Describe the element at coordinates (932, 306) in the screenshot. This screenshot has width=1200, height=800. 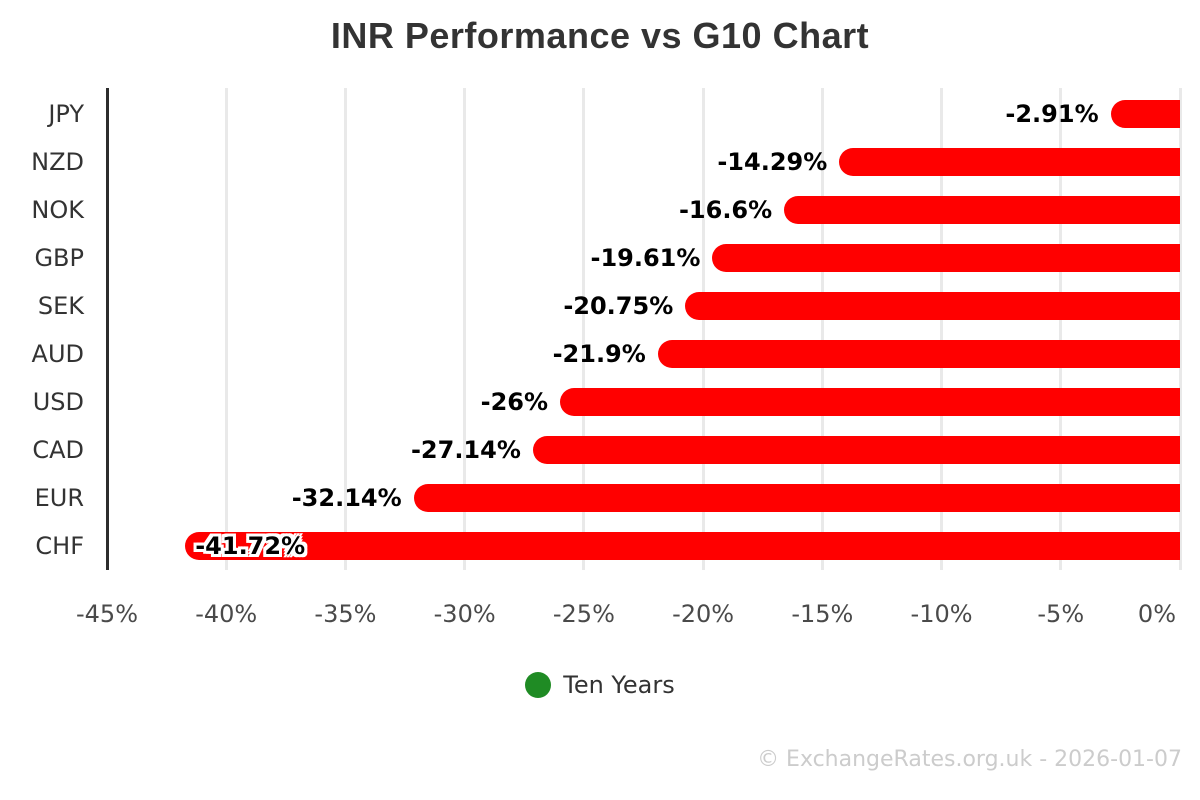
I see `bar-sek` at that location.